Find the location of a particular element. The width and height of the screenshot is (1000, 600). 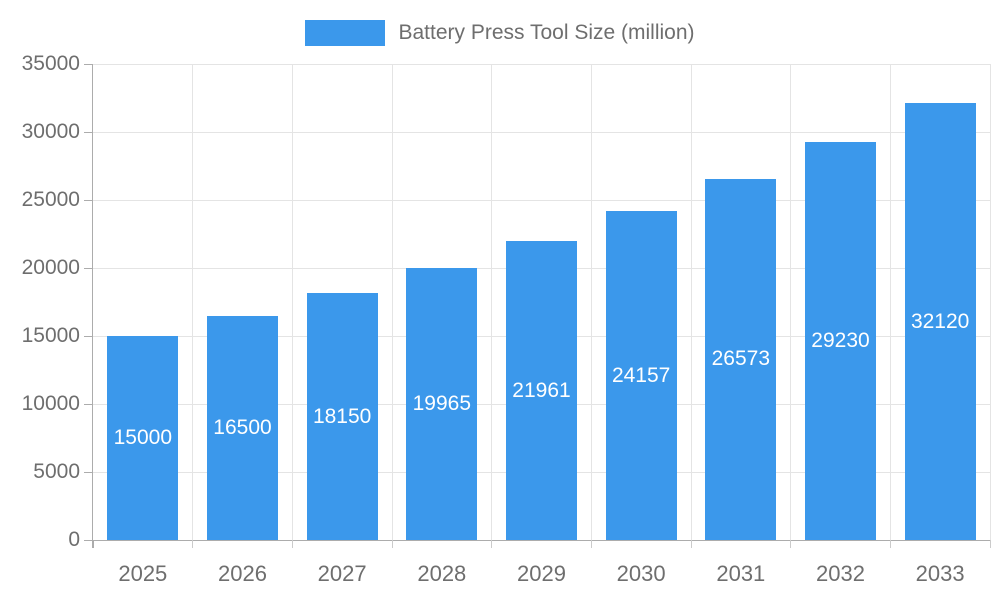

bar-value-label: 29230 is located at coordinates (840, 341).